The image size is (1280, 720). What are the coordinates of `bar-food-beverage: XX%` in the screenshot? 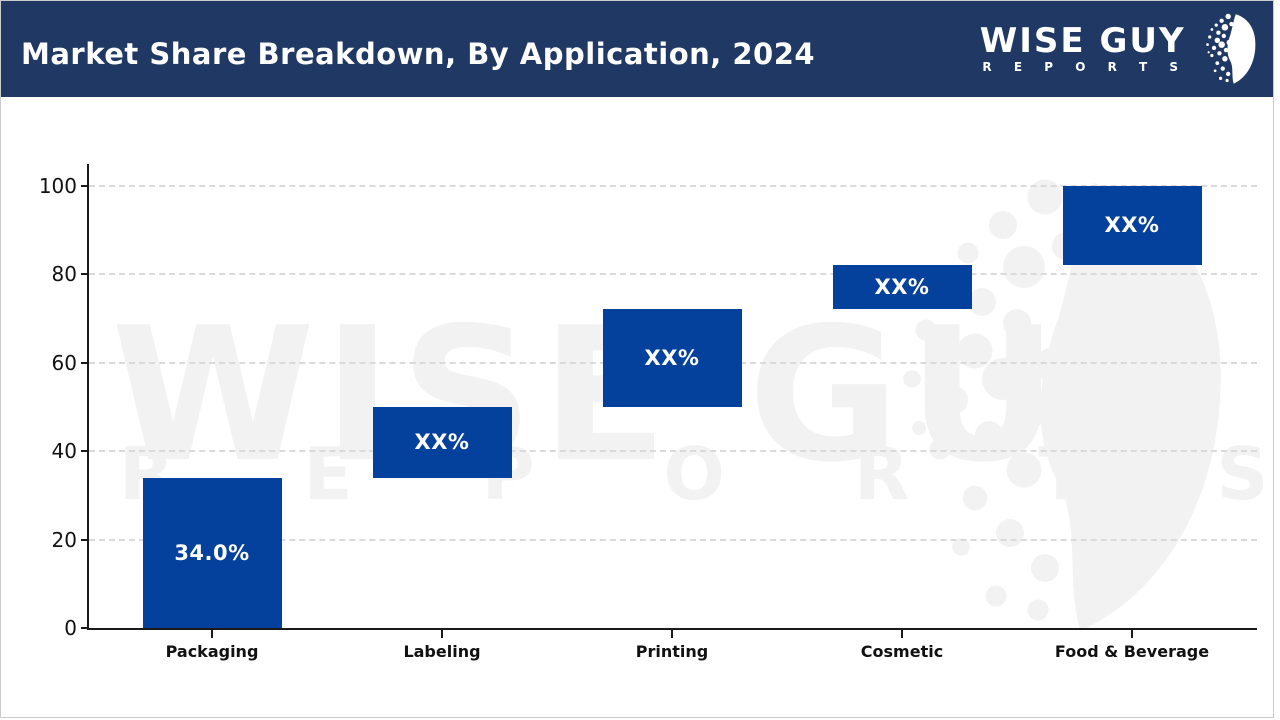 It's located at (1132, 225).